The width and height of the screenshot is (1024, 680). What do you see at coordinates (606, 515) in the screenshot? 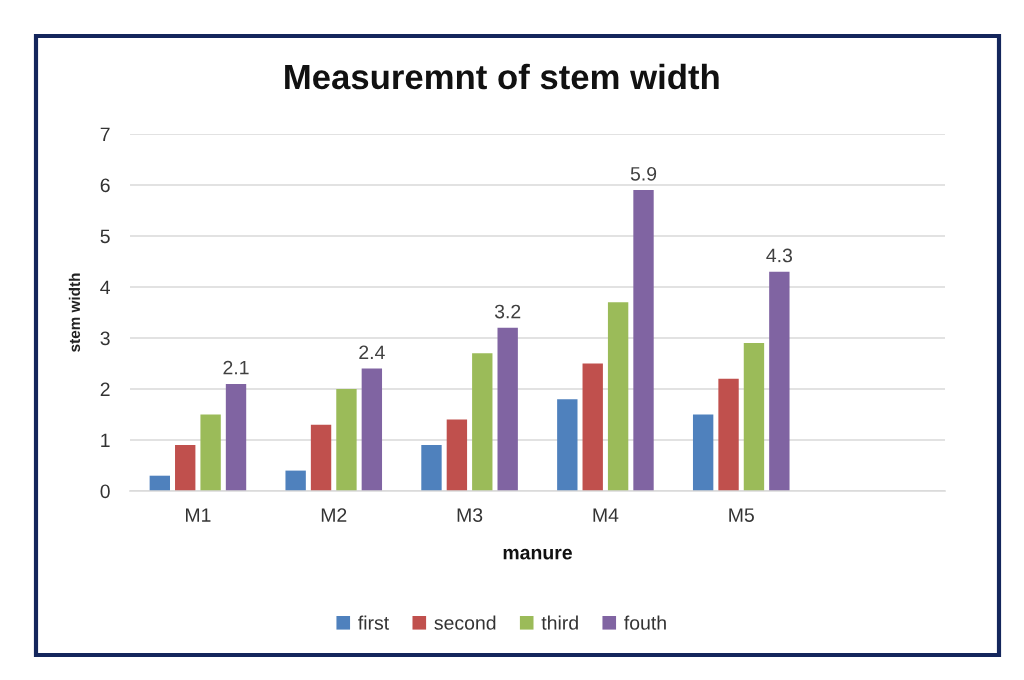
I see `x-tick-label: M4` at bounding box center [606, 515].